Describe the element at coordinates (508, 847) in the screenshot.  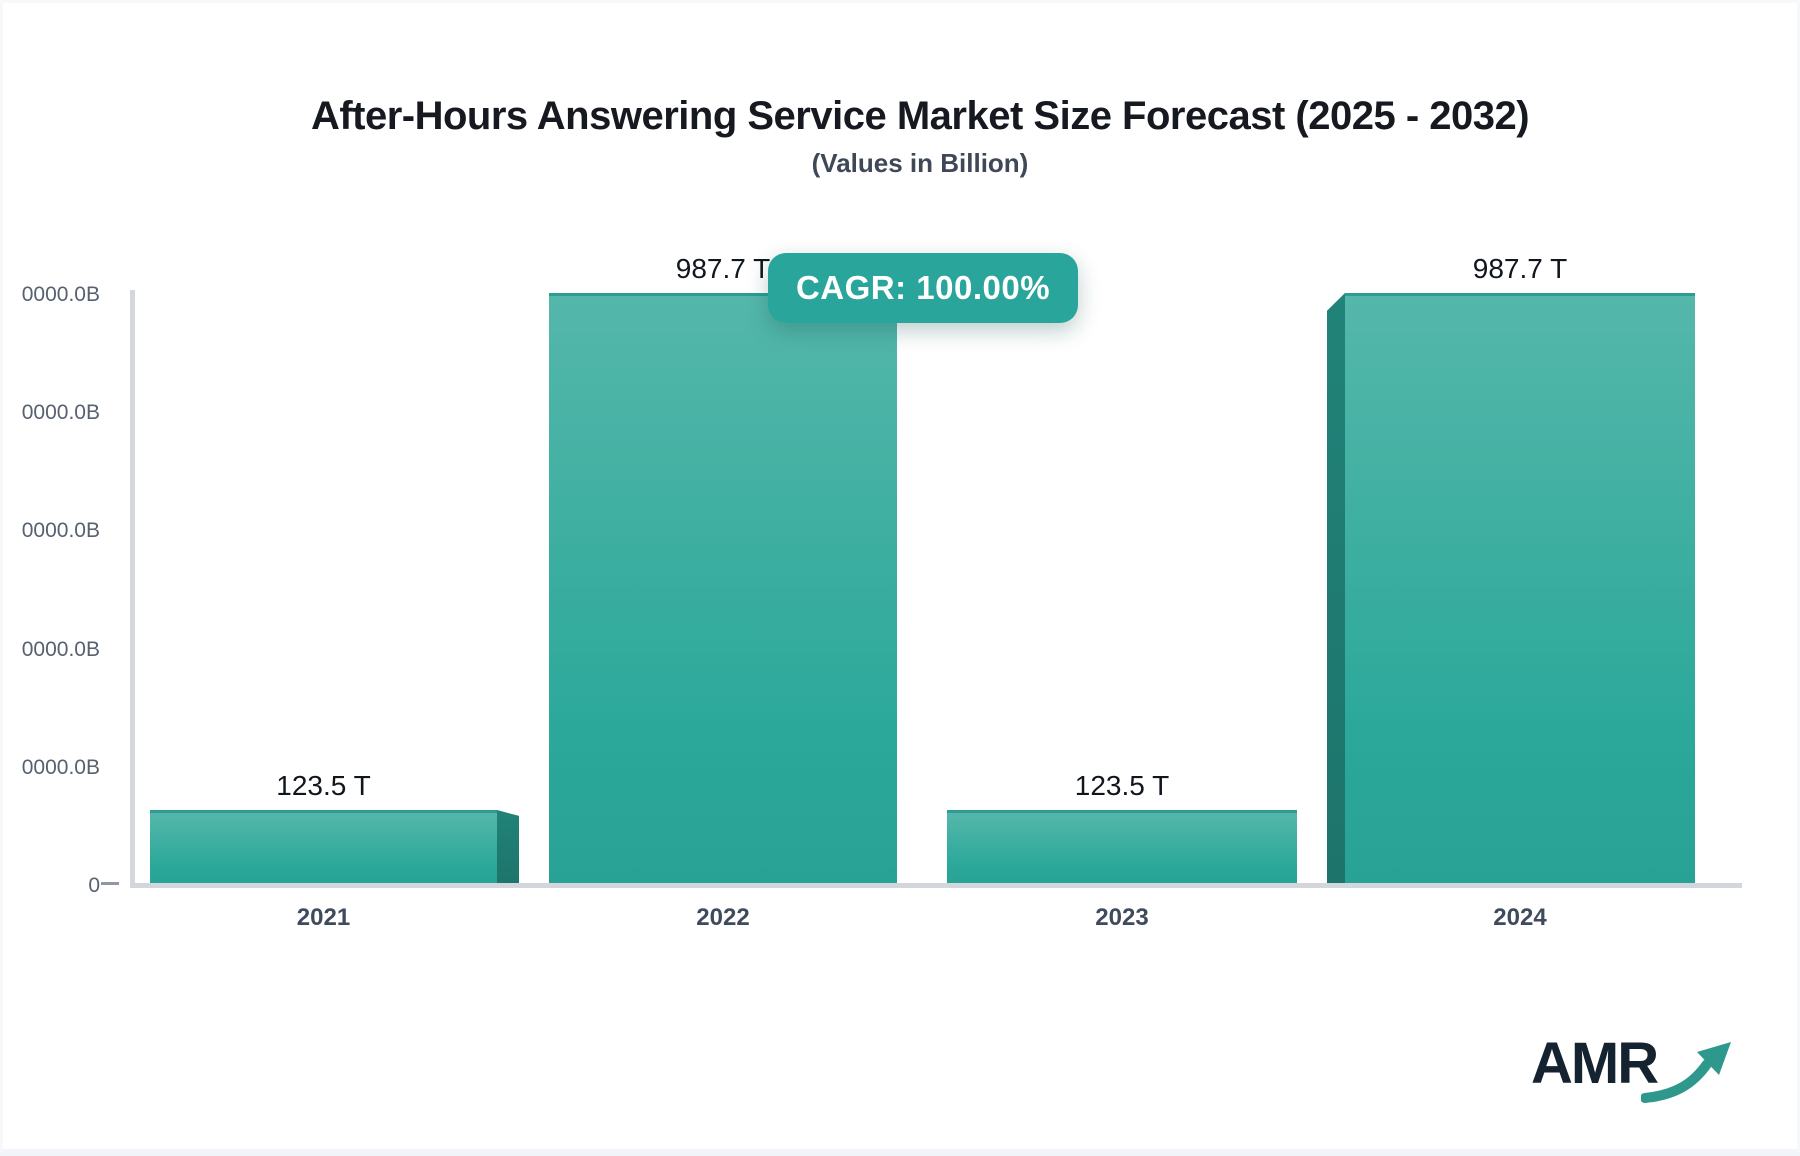
I see `bar-2021-side-face` at that location.